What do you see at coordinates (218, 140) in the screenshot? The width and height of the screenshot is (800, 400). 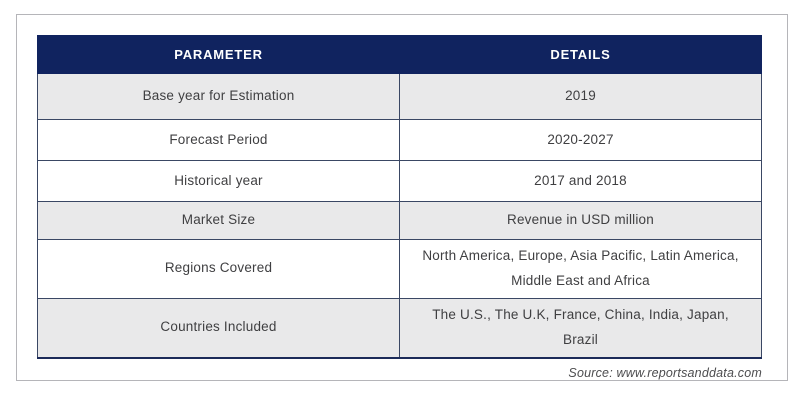 I see `parameter-cell: Forecast Period` at bounding box center [218, 140].